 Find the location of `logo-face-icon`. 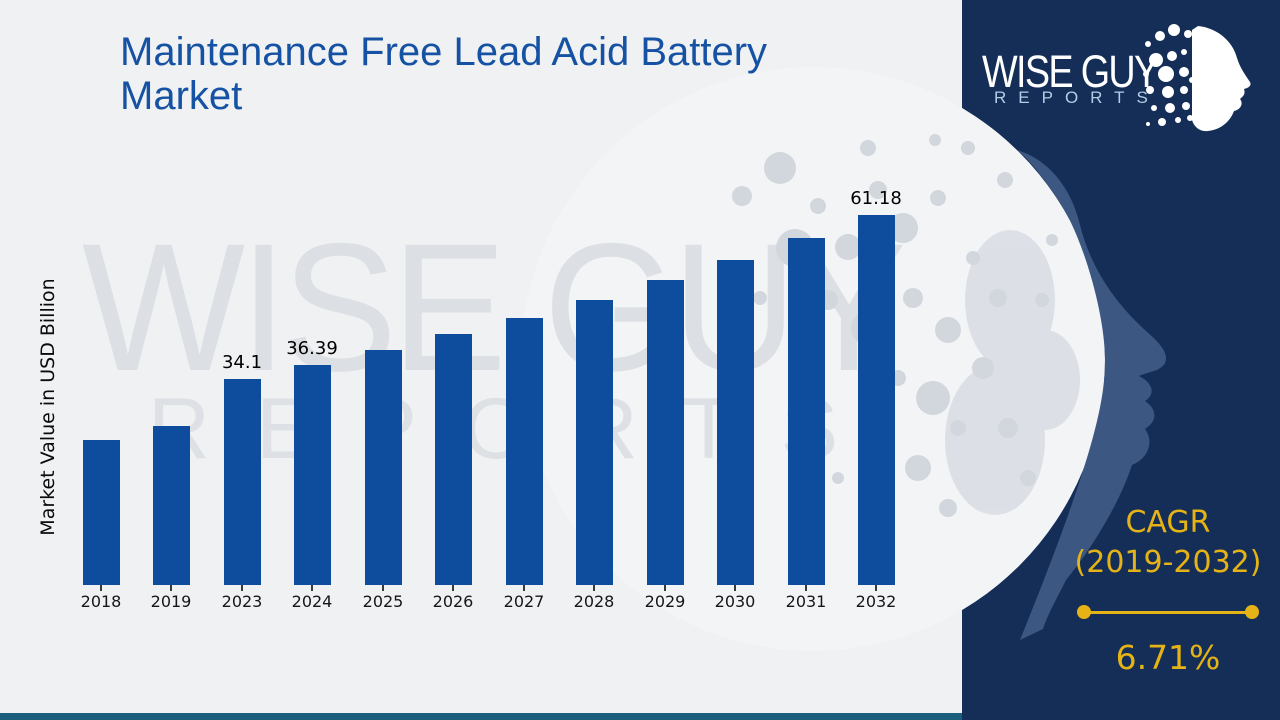

logo-face-icon is located at coordinates (1197, 78).